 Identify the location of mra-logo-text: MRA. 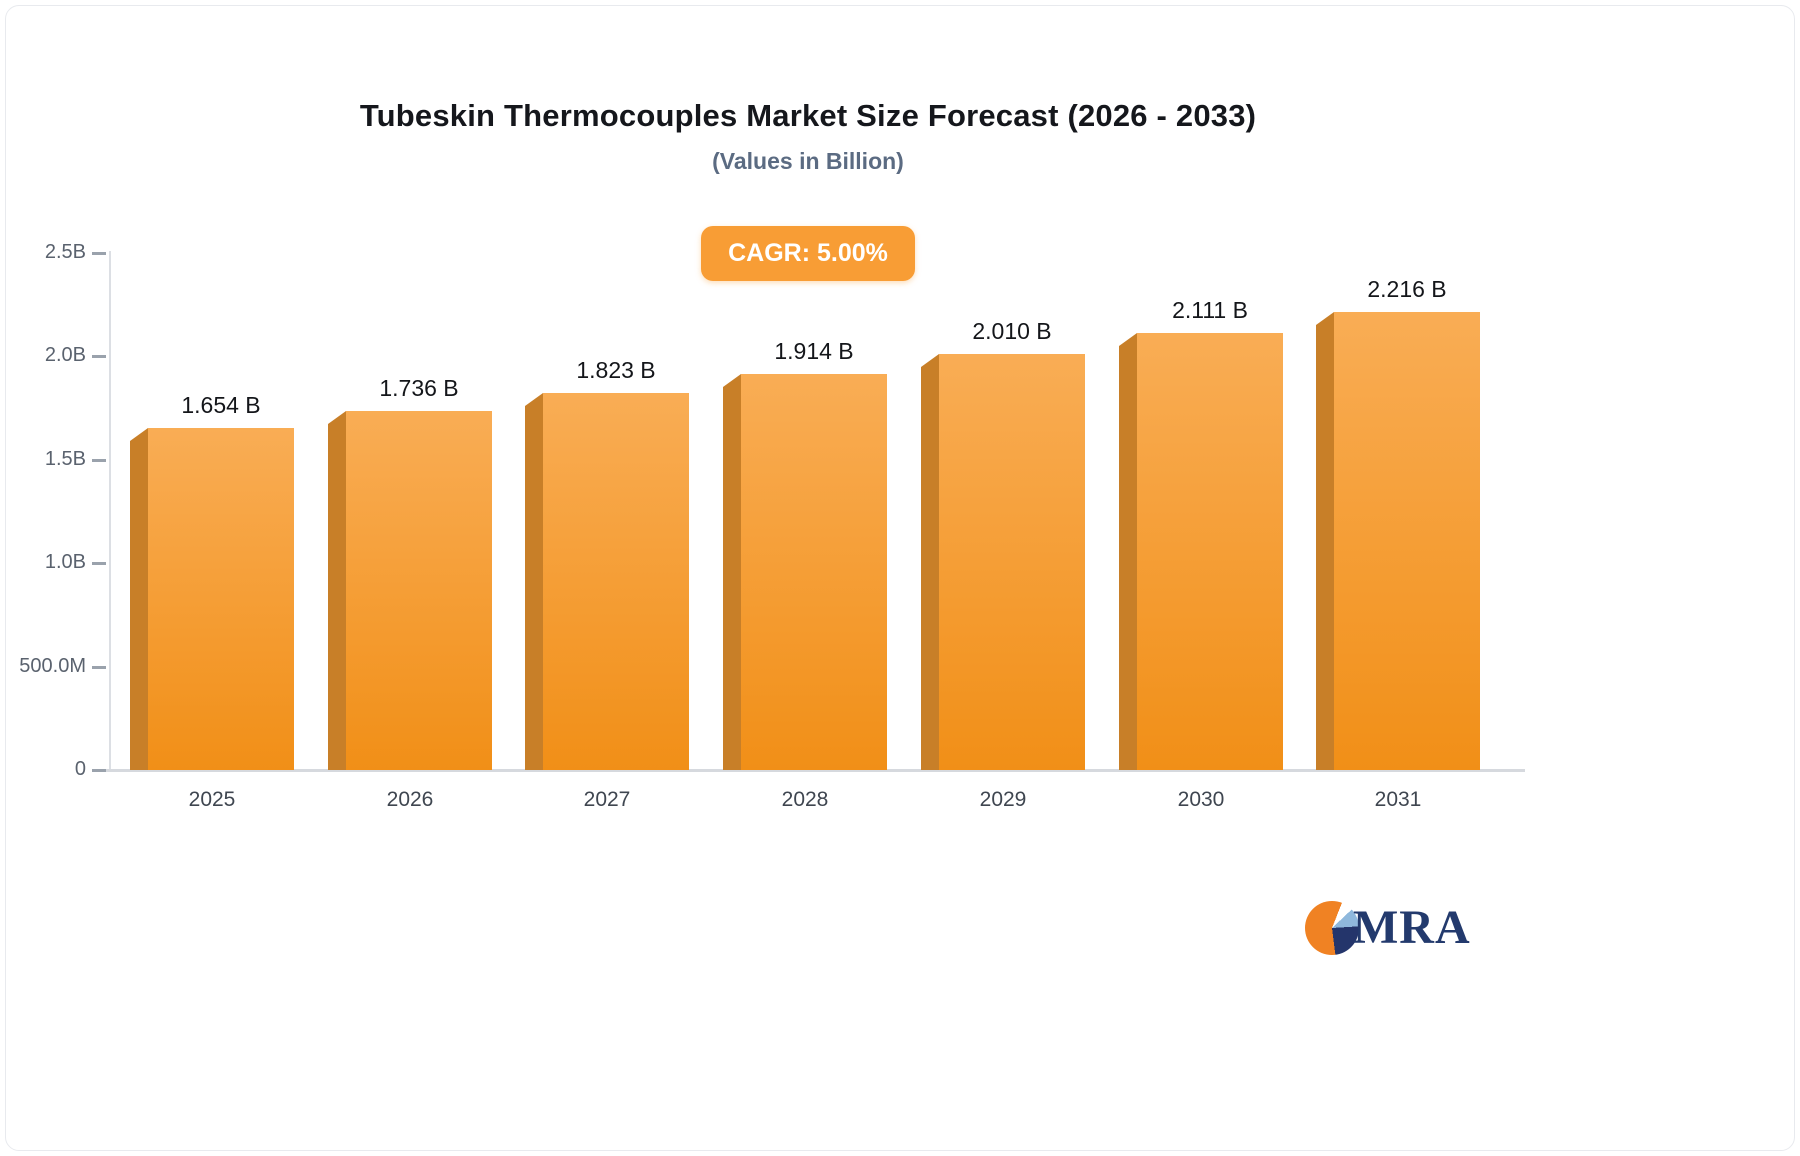
(1412, 927).